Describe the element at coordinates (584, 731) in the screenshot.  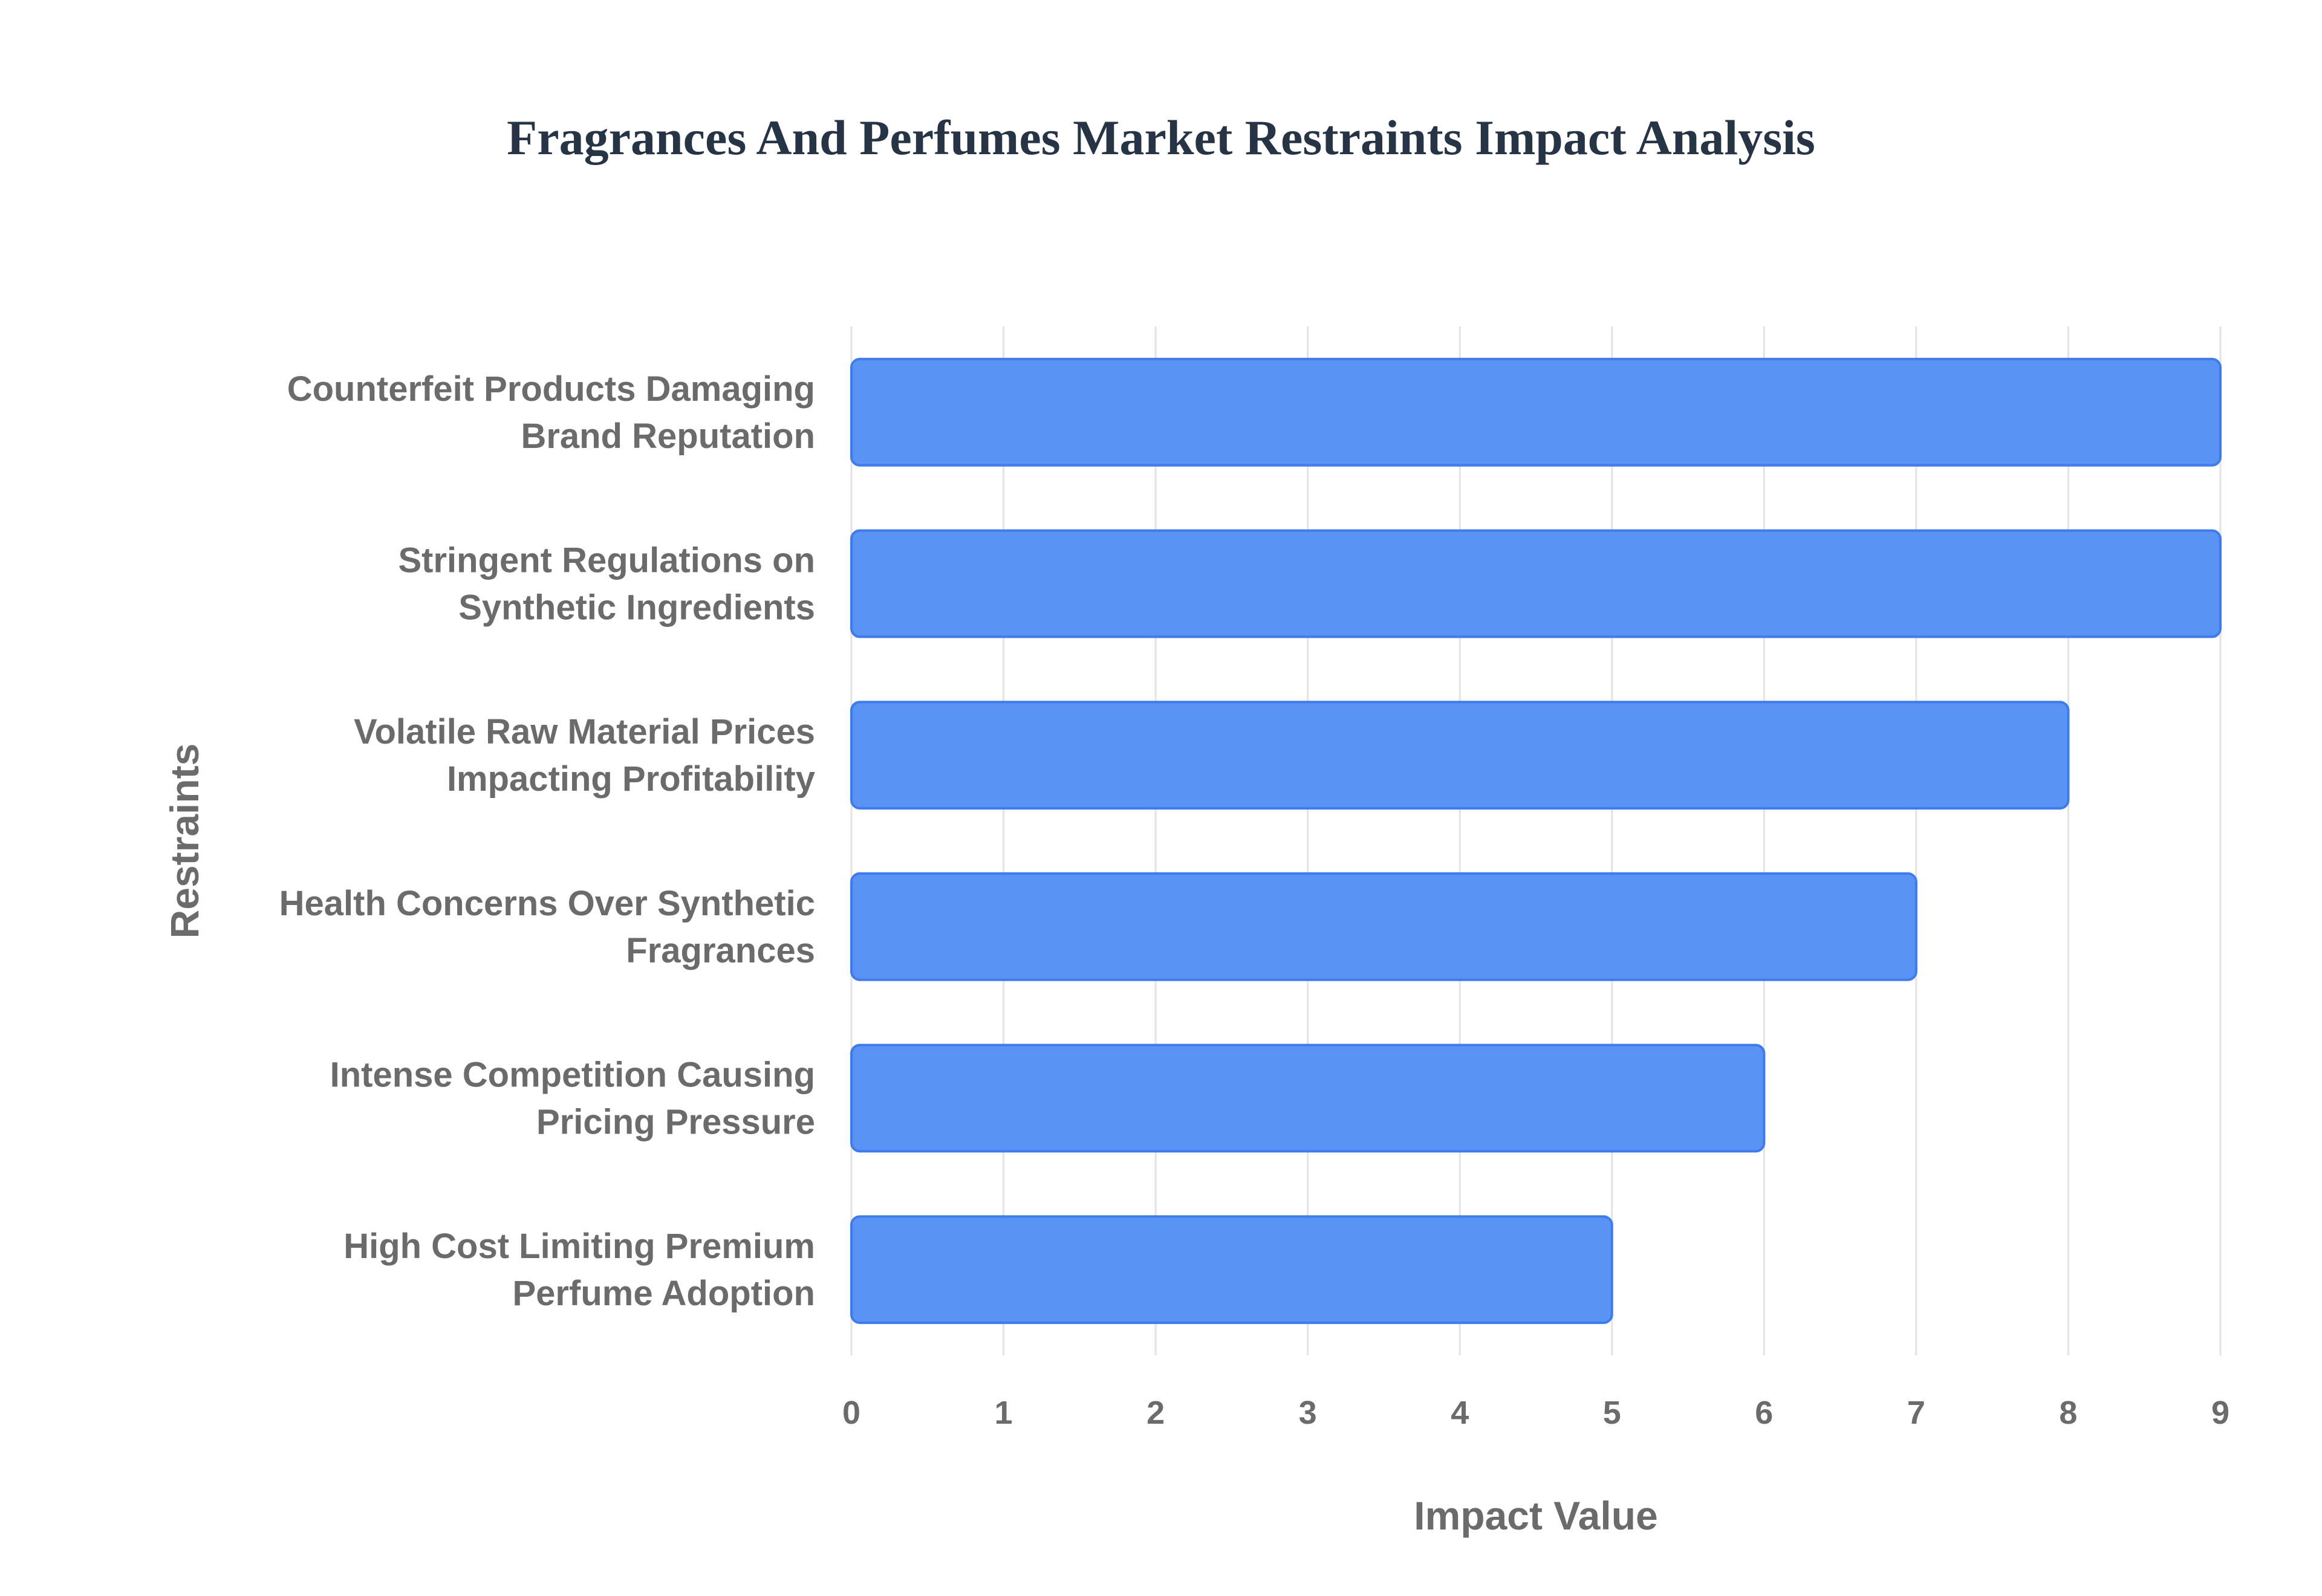
I see `category-label-2-line-0: Volatile Raw Material Prices` at that location.